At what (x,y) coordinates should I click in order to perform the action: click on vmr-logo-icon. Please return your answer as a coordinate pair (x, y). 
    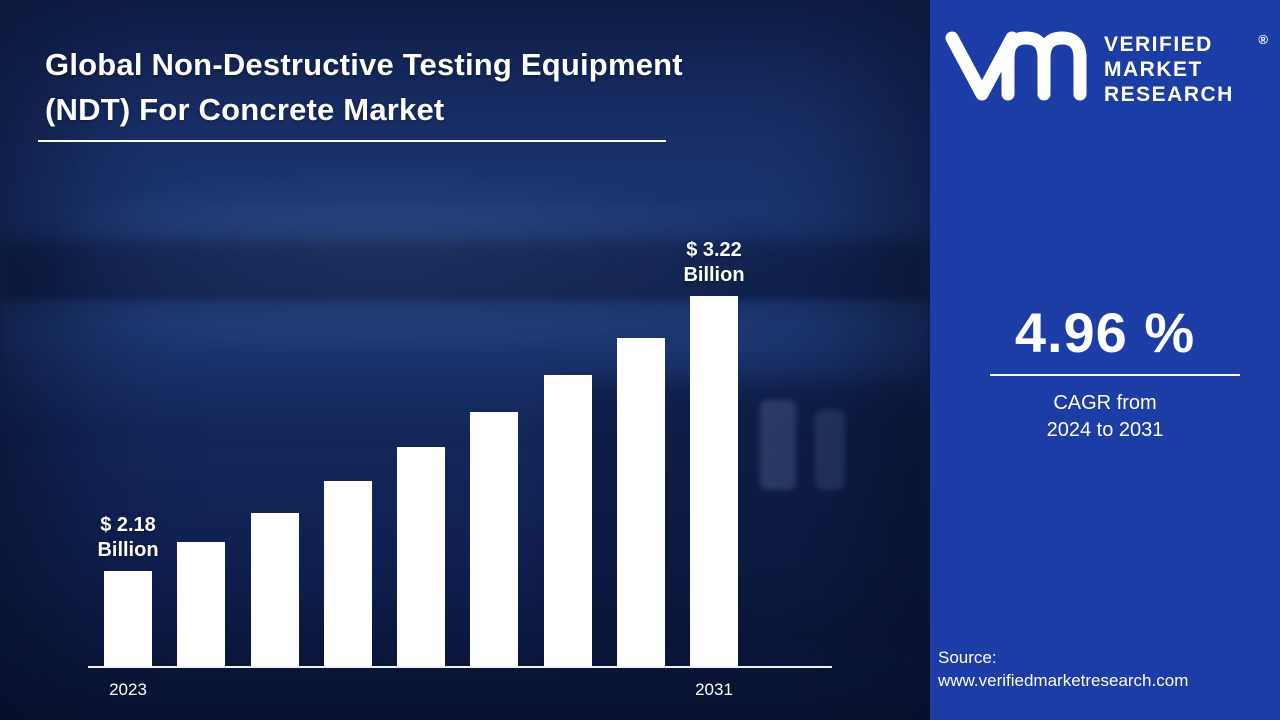
    Looking at the image, I should click on (1016, 66).